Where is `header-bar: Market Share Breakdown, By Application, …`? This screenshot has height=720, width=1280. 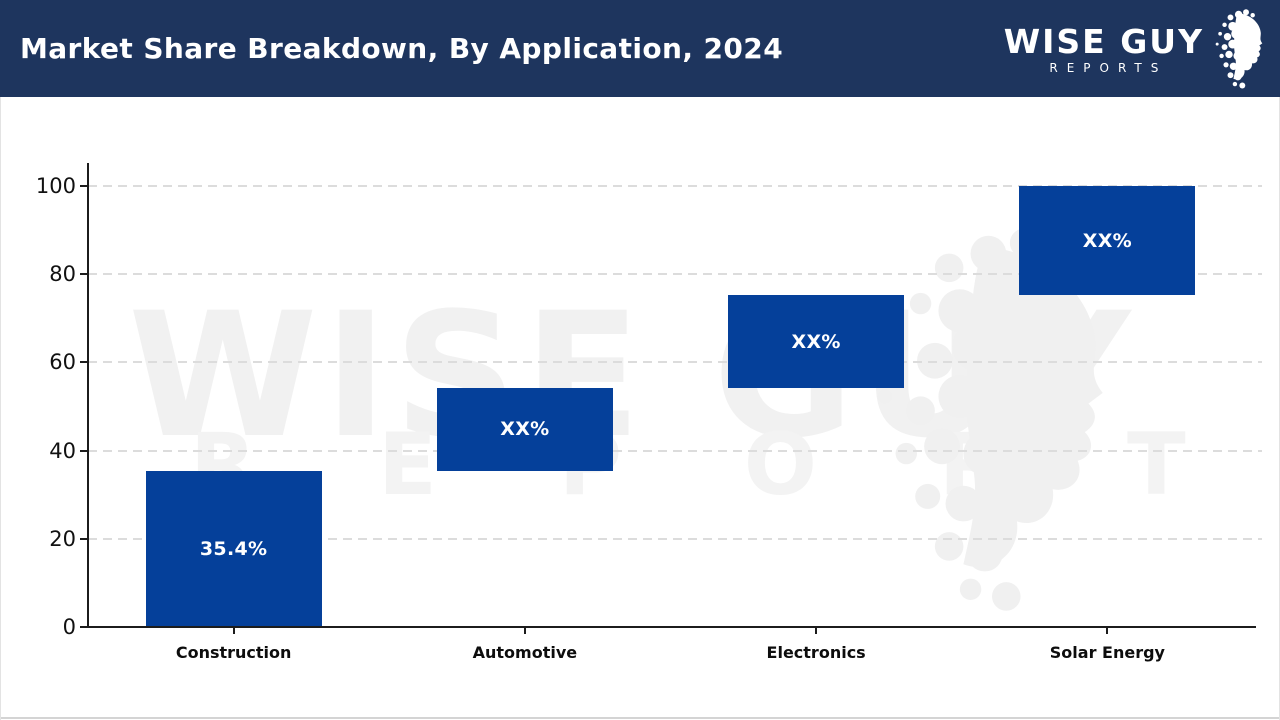
header-bar: Market Share Breakdown, By Application, … is located at coordinates (640, 48).